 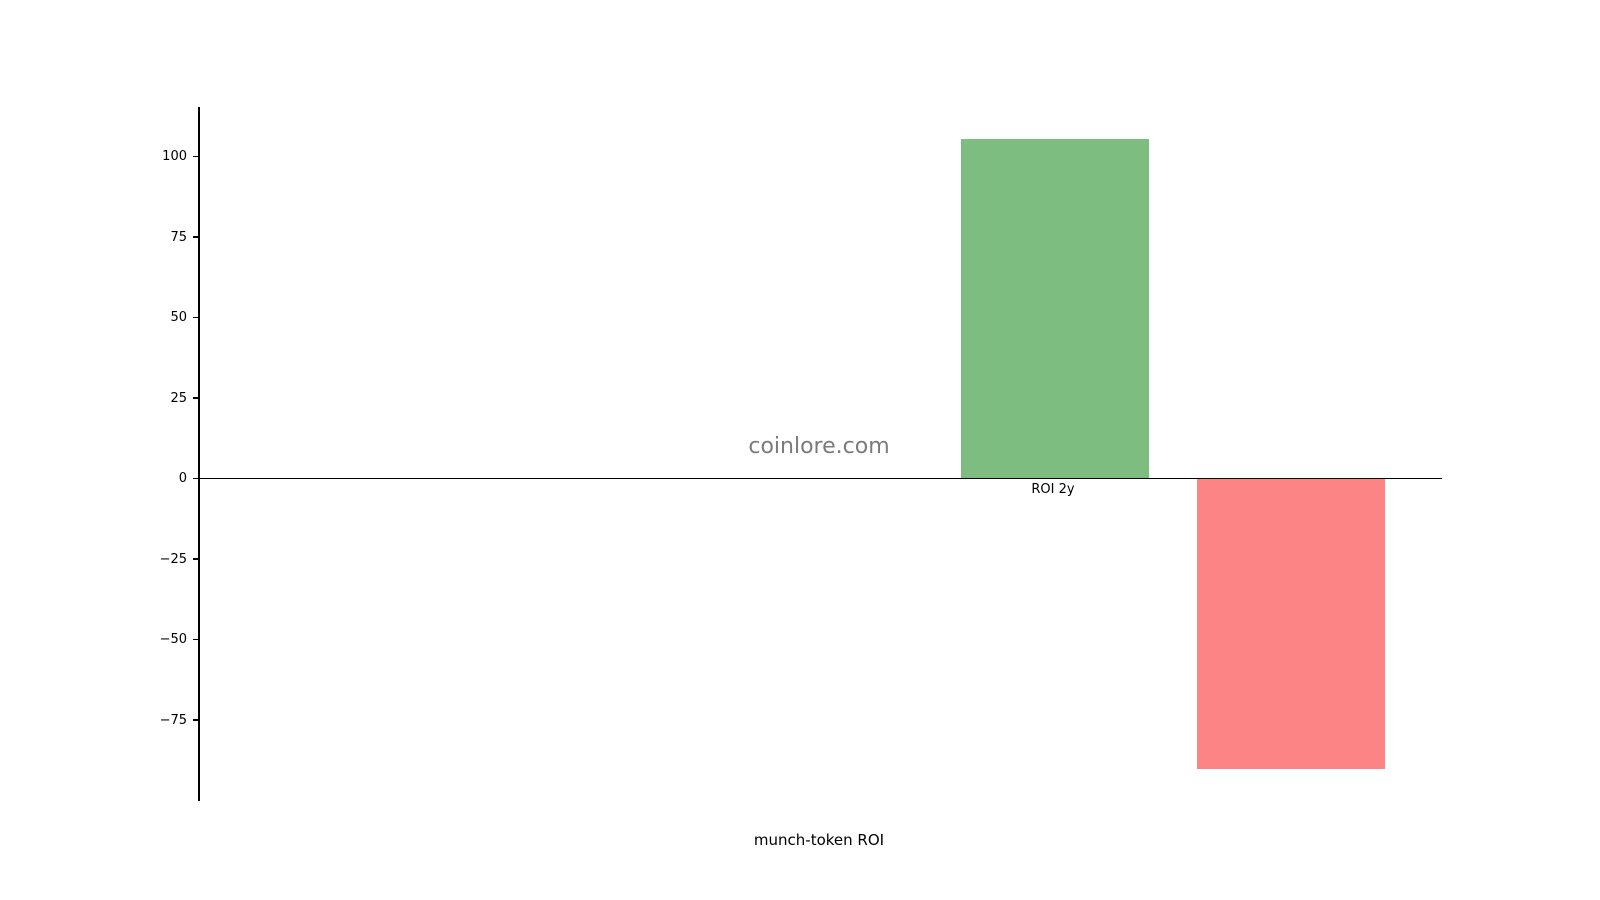 What do you see at coordinates (819, 840) in the screenshot?
I see `x-axis-title: munch-token ROI` at bounding box center [819, 840].